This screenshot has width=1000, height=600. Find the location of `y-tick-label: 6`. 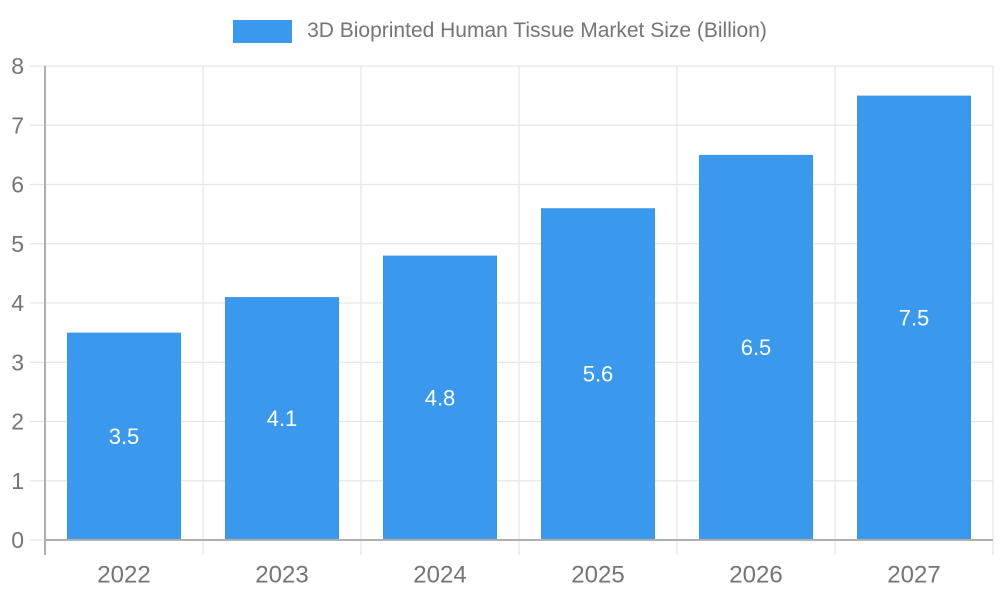

y-tick-label: 6 is located at coordinates (17, 185).